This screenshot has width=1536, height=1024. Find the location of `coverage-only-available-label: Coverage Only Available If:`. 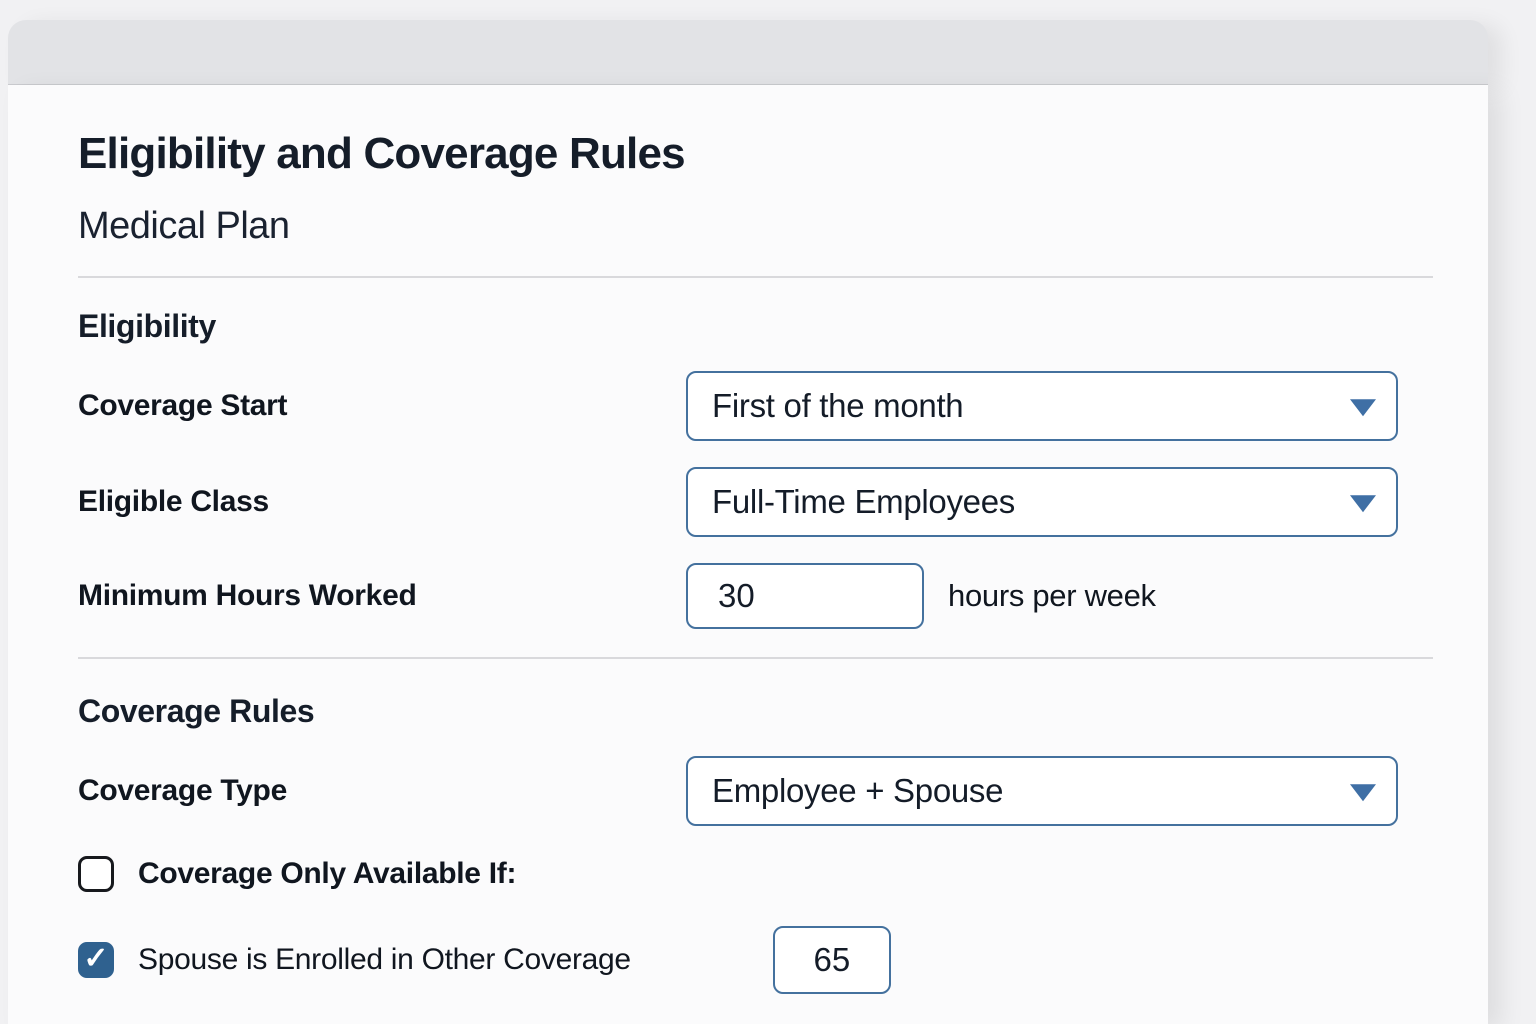

coverage-only-available-label: Coverage Only Available If: is located at coordinates (327, 873).